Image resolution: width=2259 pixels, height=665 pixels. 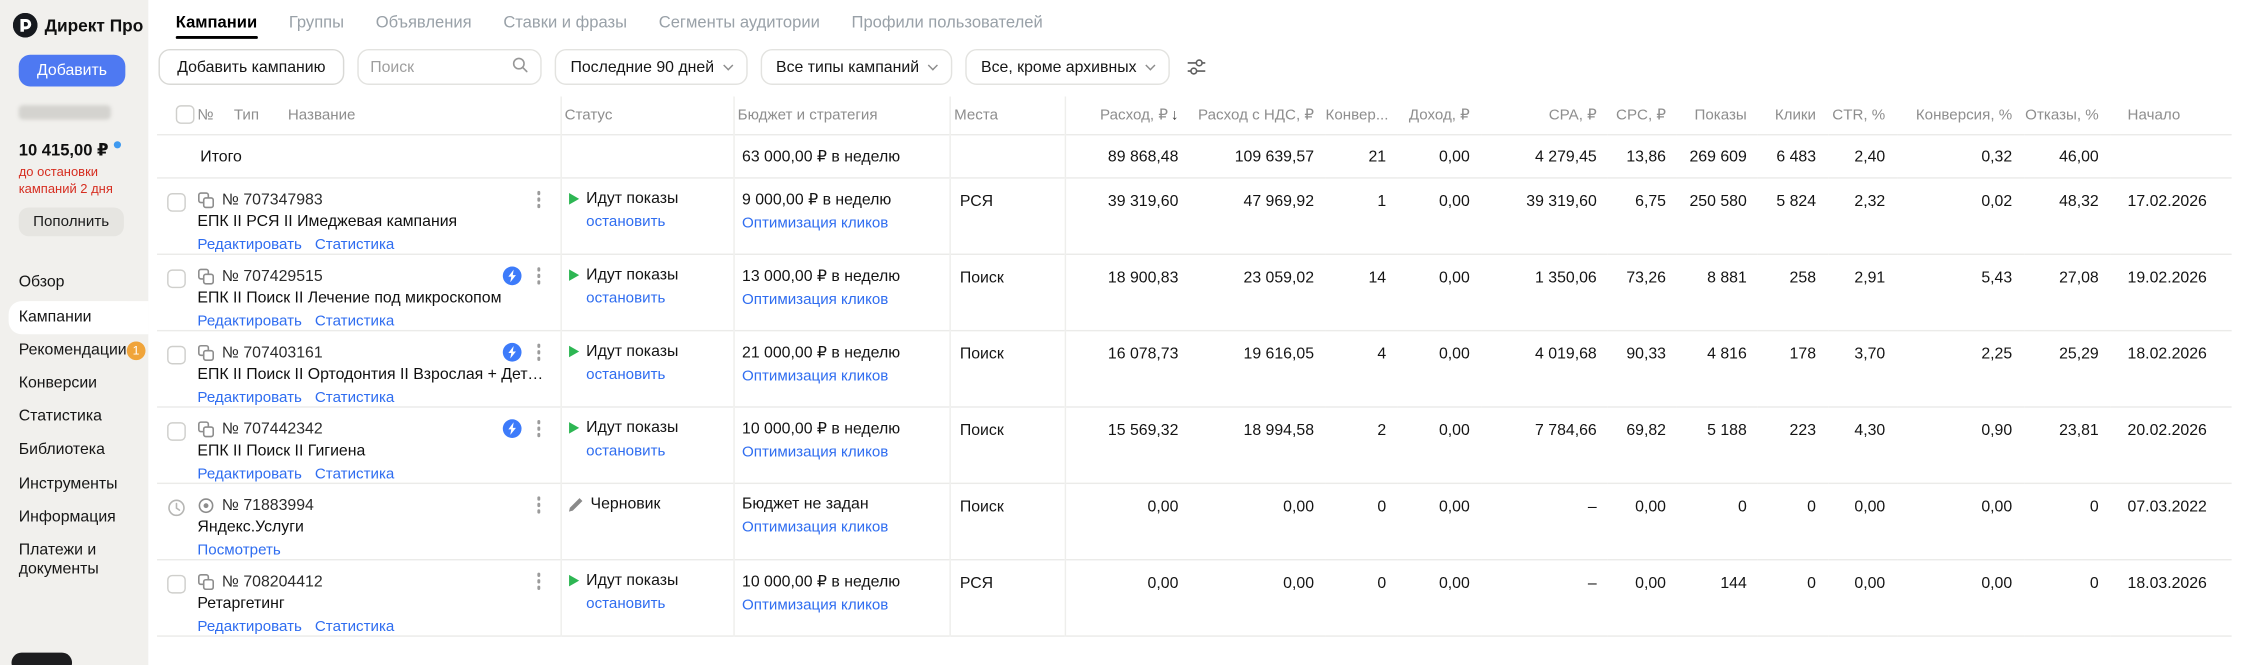 What do you see at coordinates (1997, 354) in the screenshot?
I see `metric-cell: 2,25` at bounding box center [1997, 354].